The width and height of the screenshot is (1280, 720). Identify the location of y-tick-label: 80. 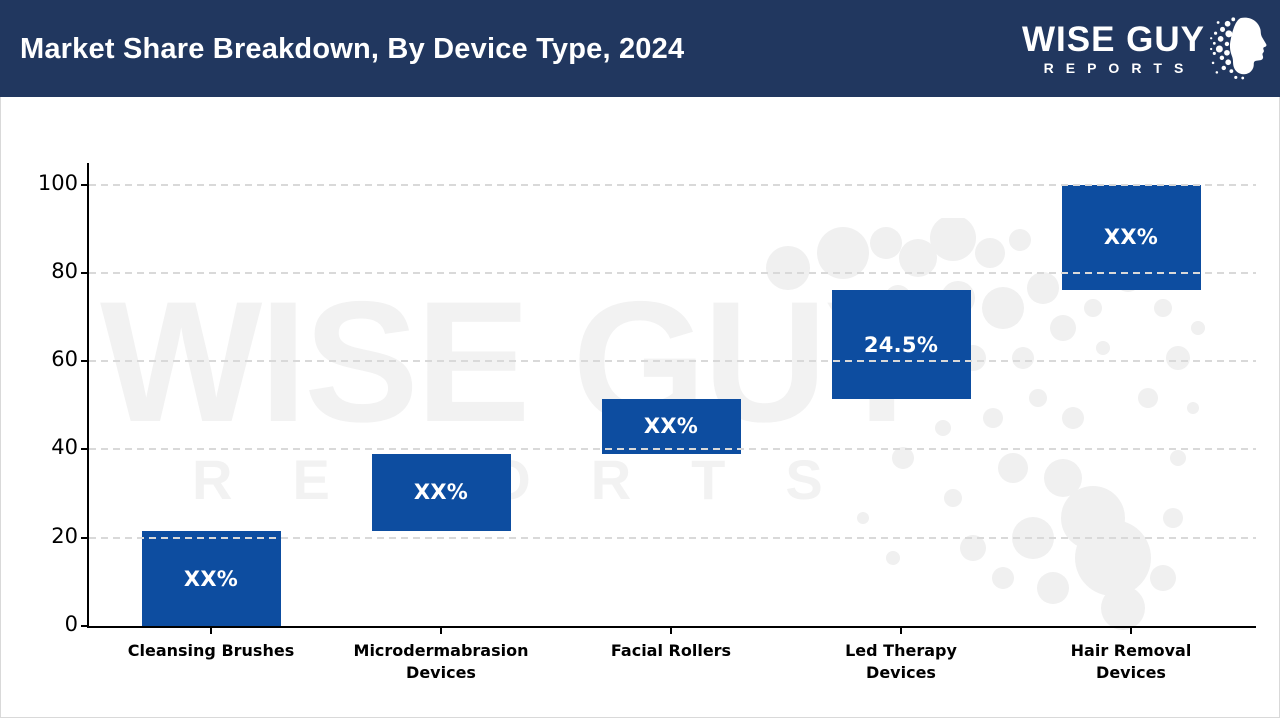
(64, 270).